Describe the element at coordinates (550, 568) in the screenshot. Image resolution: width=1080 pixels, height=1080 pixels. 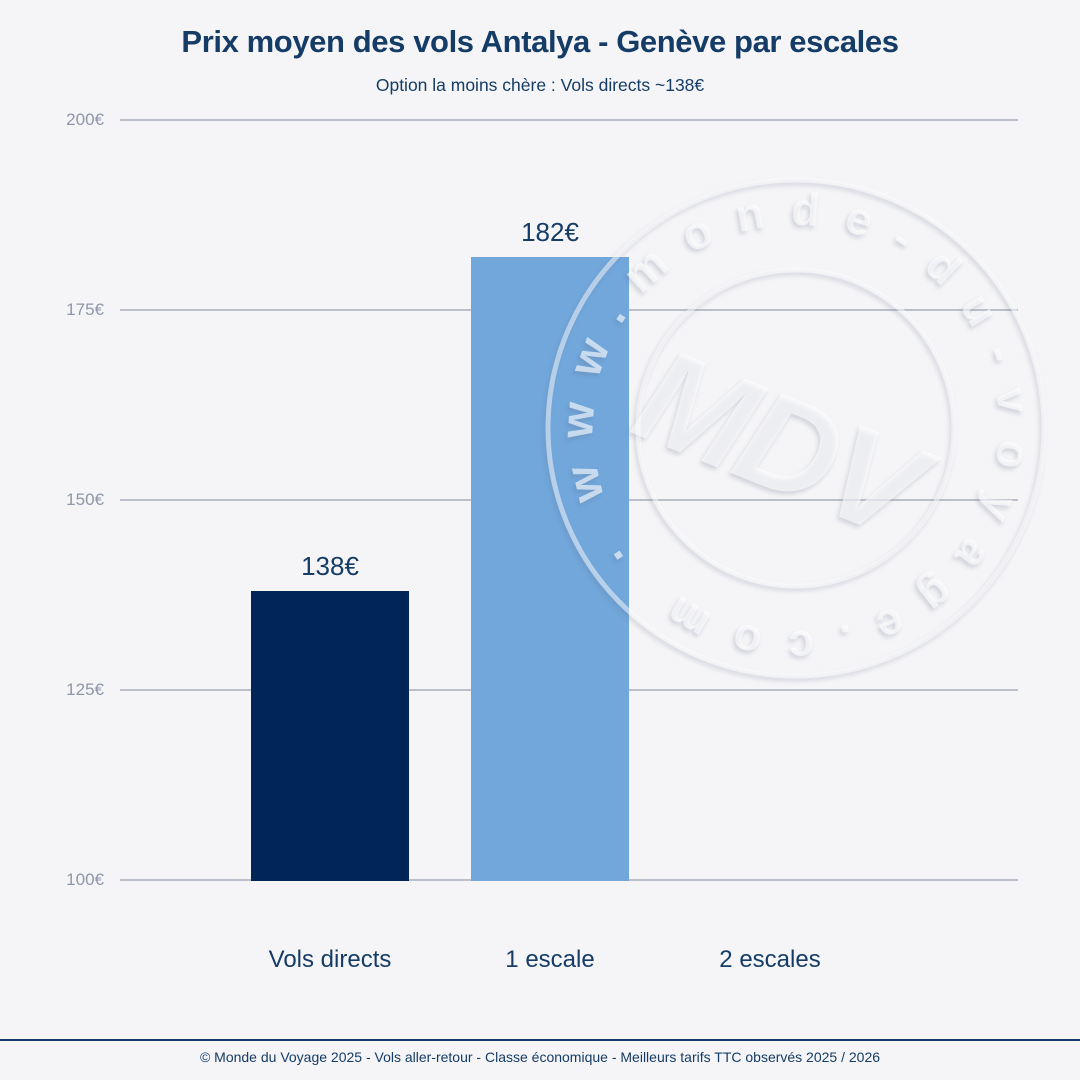
I see `bar-1-escale` at that location.